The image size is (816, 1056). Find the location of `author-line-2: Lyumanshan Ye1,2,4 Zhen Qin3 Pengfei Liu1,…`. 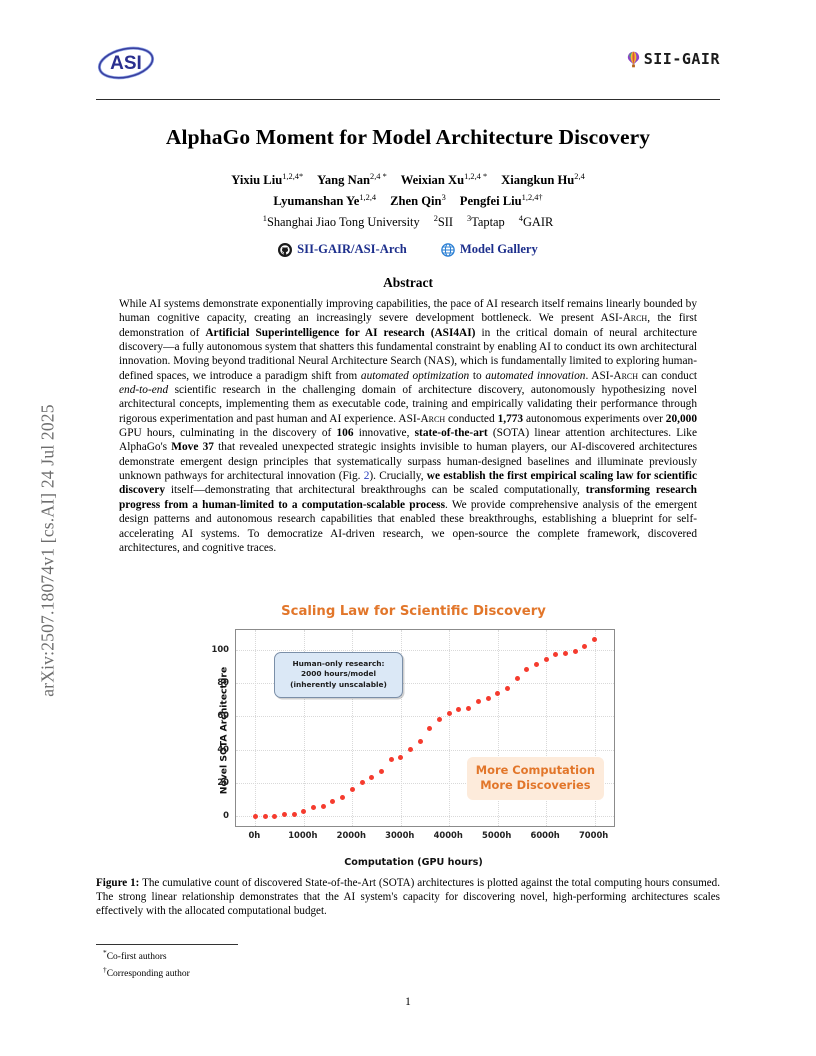

author-line-2: Lyumanshan Ye1,2,4 Zhen Qin3 Pengfei Liu1,… is located at coordinates (408, 199).